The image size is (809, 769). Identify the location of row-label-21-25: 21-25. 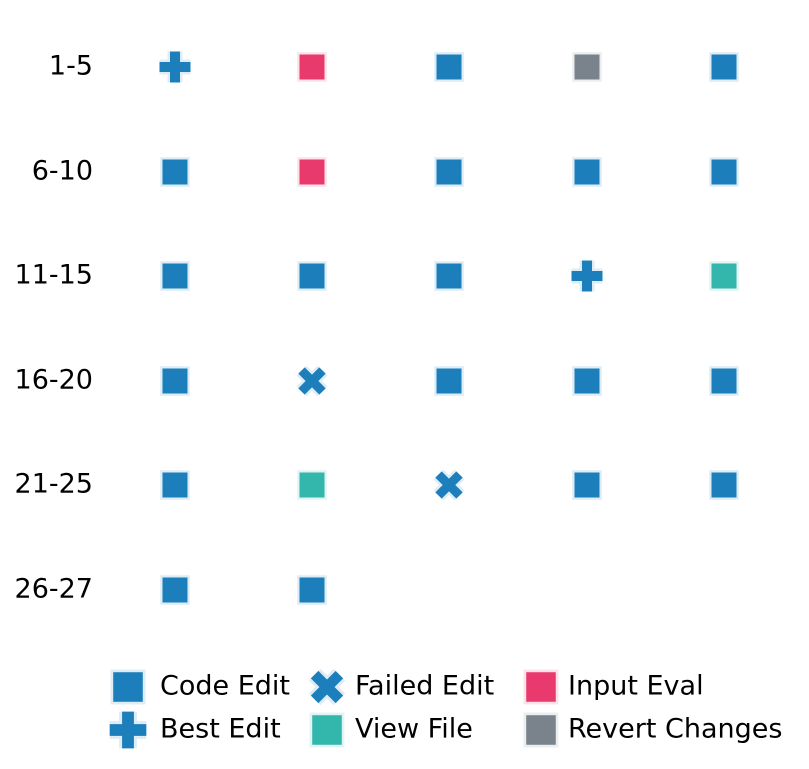
(53, 485).